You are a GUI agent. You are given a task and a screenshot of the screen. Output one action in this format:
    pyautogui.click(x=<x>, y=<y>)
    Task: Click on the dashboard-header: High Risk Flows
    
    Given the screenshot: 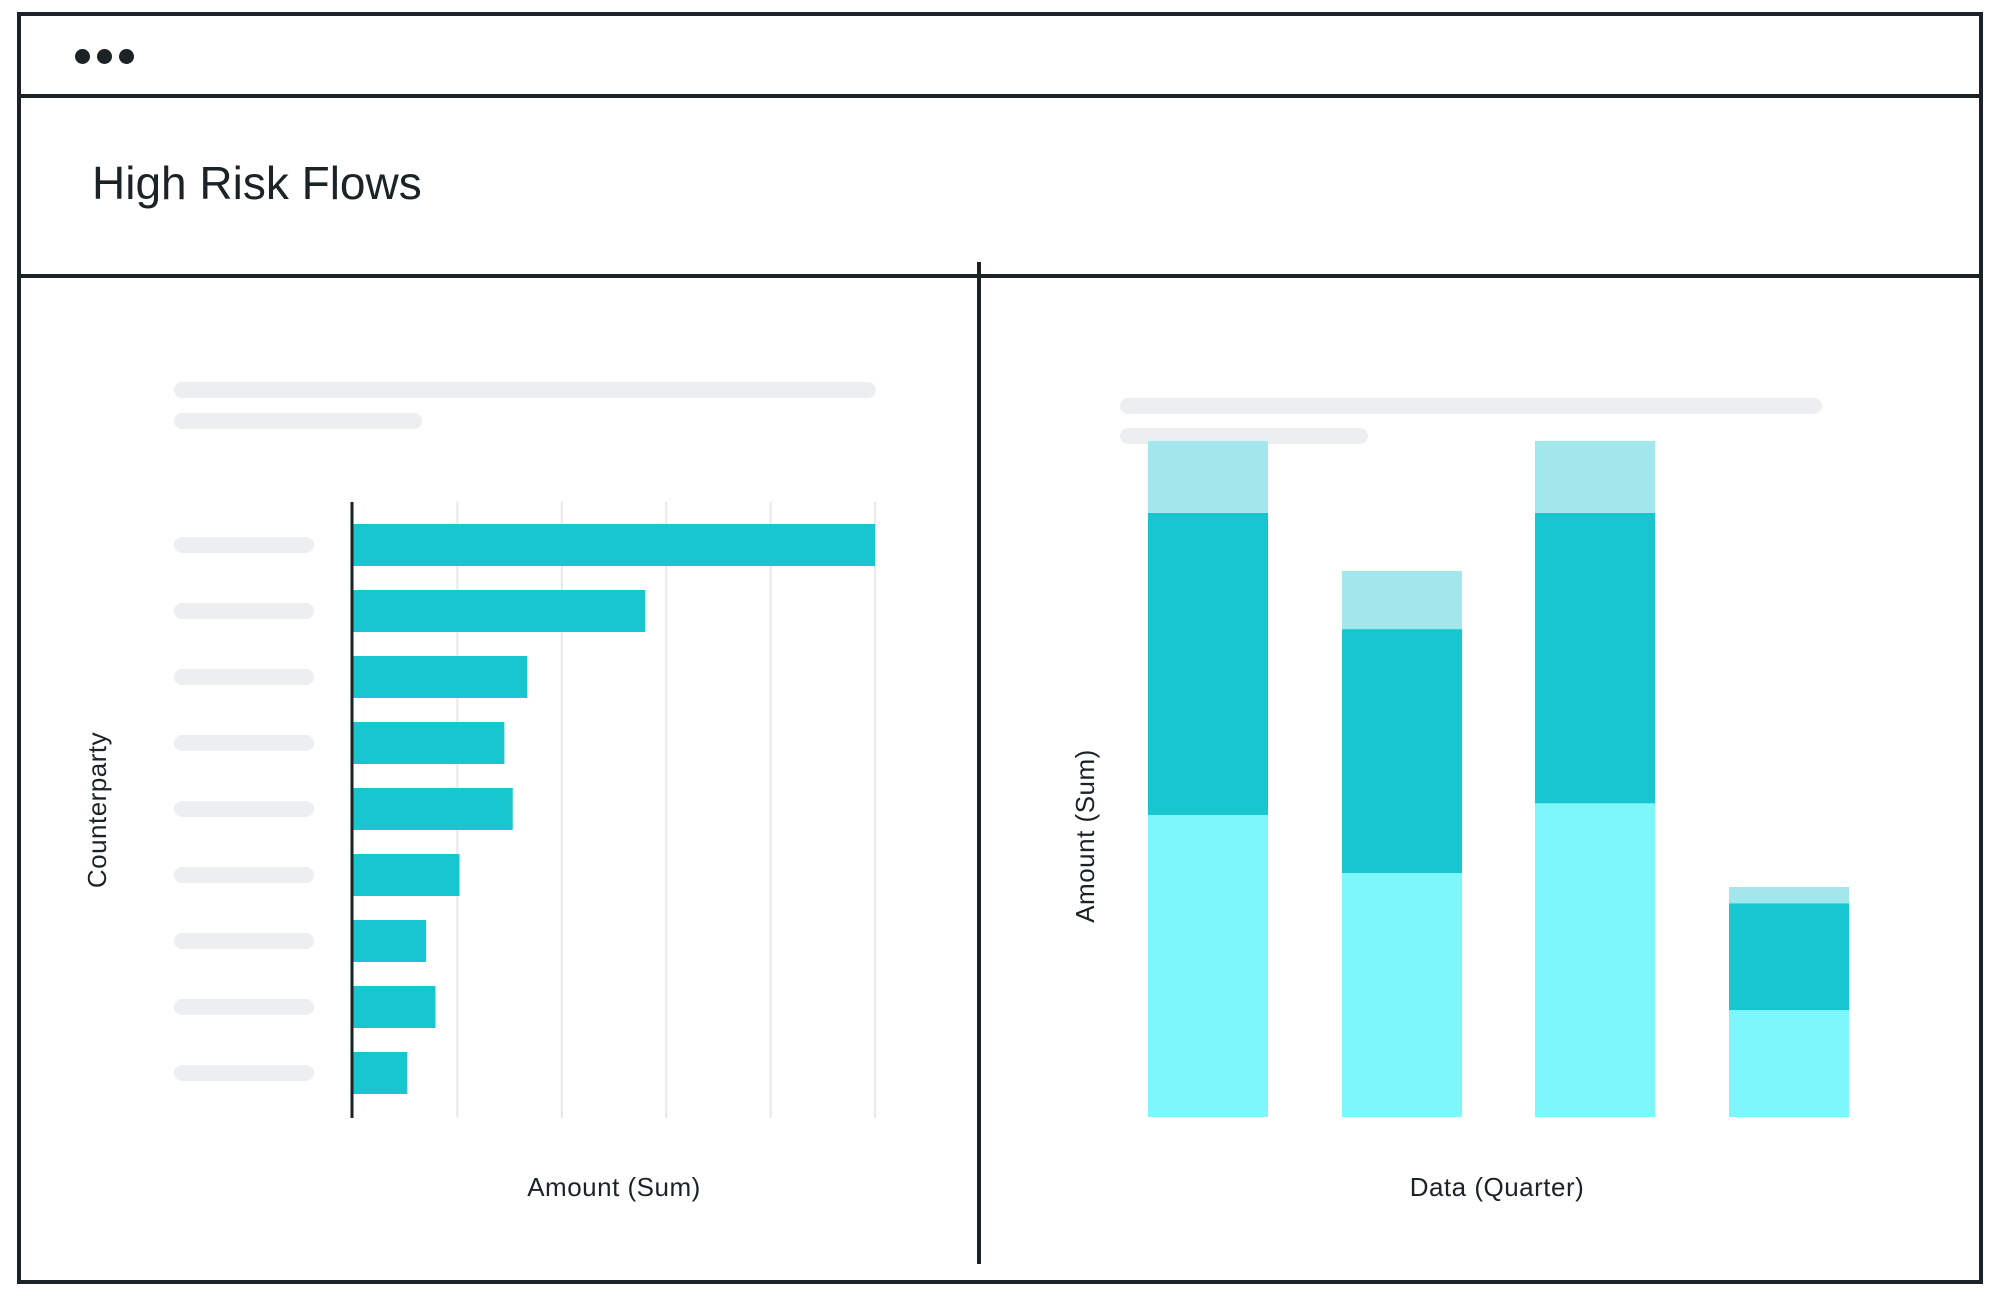 What is the action you would take?
    pyautogui.click(x=1000, y=188)
    